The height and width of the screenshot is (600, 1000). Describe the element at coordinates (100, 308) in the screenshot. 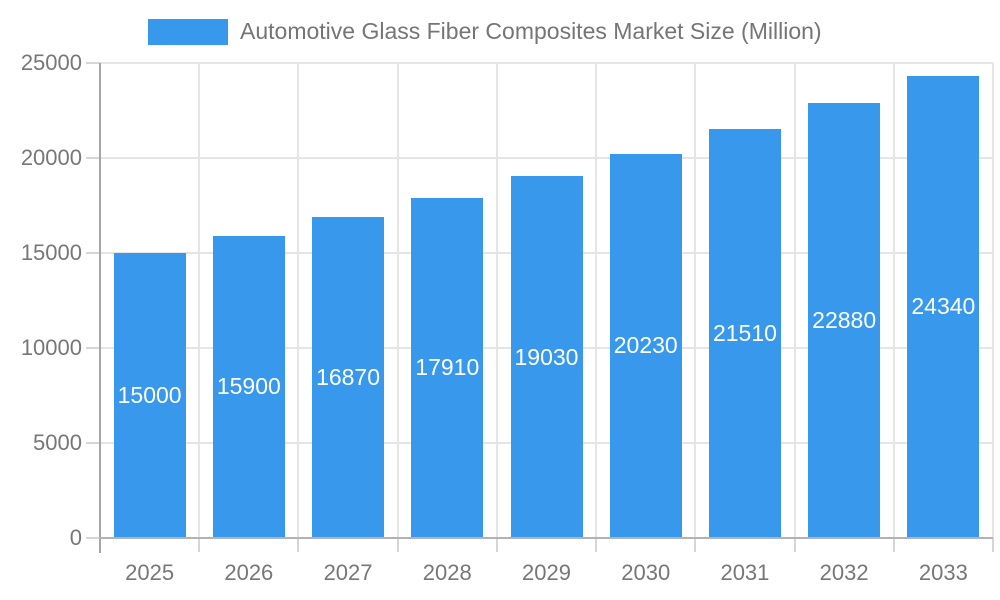

I see `y-axis-line` at that location.